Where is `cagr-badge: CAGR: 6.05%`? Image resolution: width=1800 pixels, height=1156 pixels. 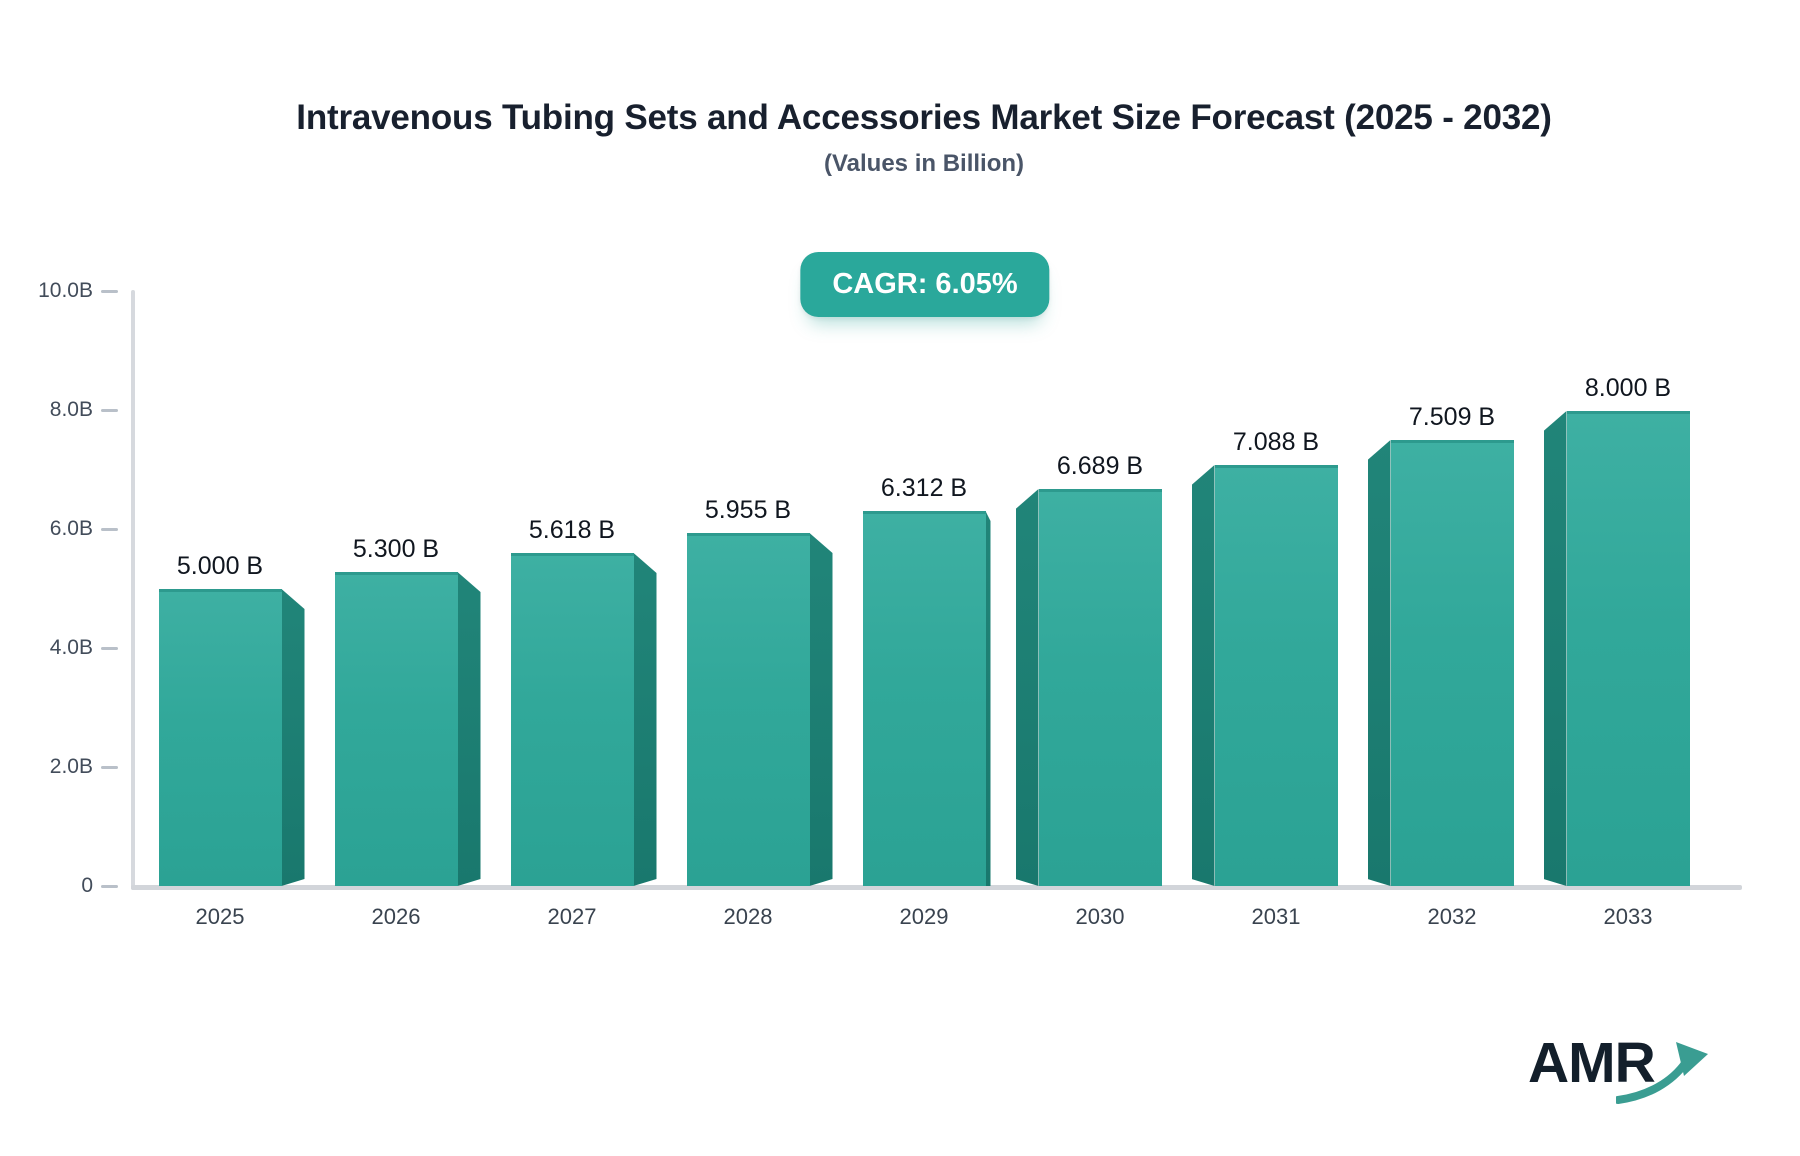 cagr-badge: CAGR: 6.05% is located at coordinates (925, 284).